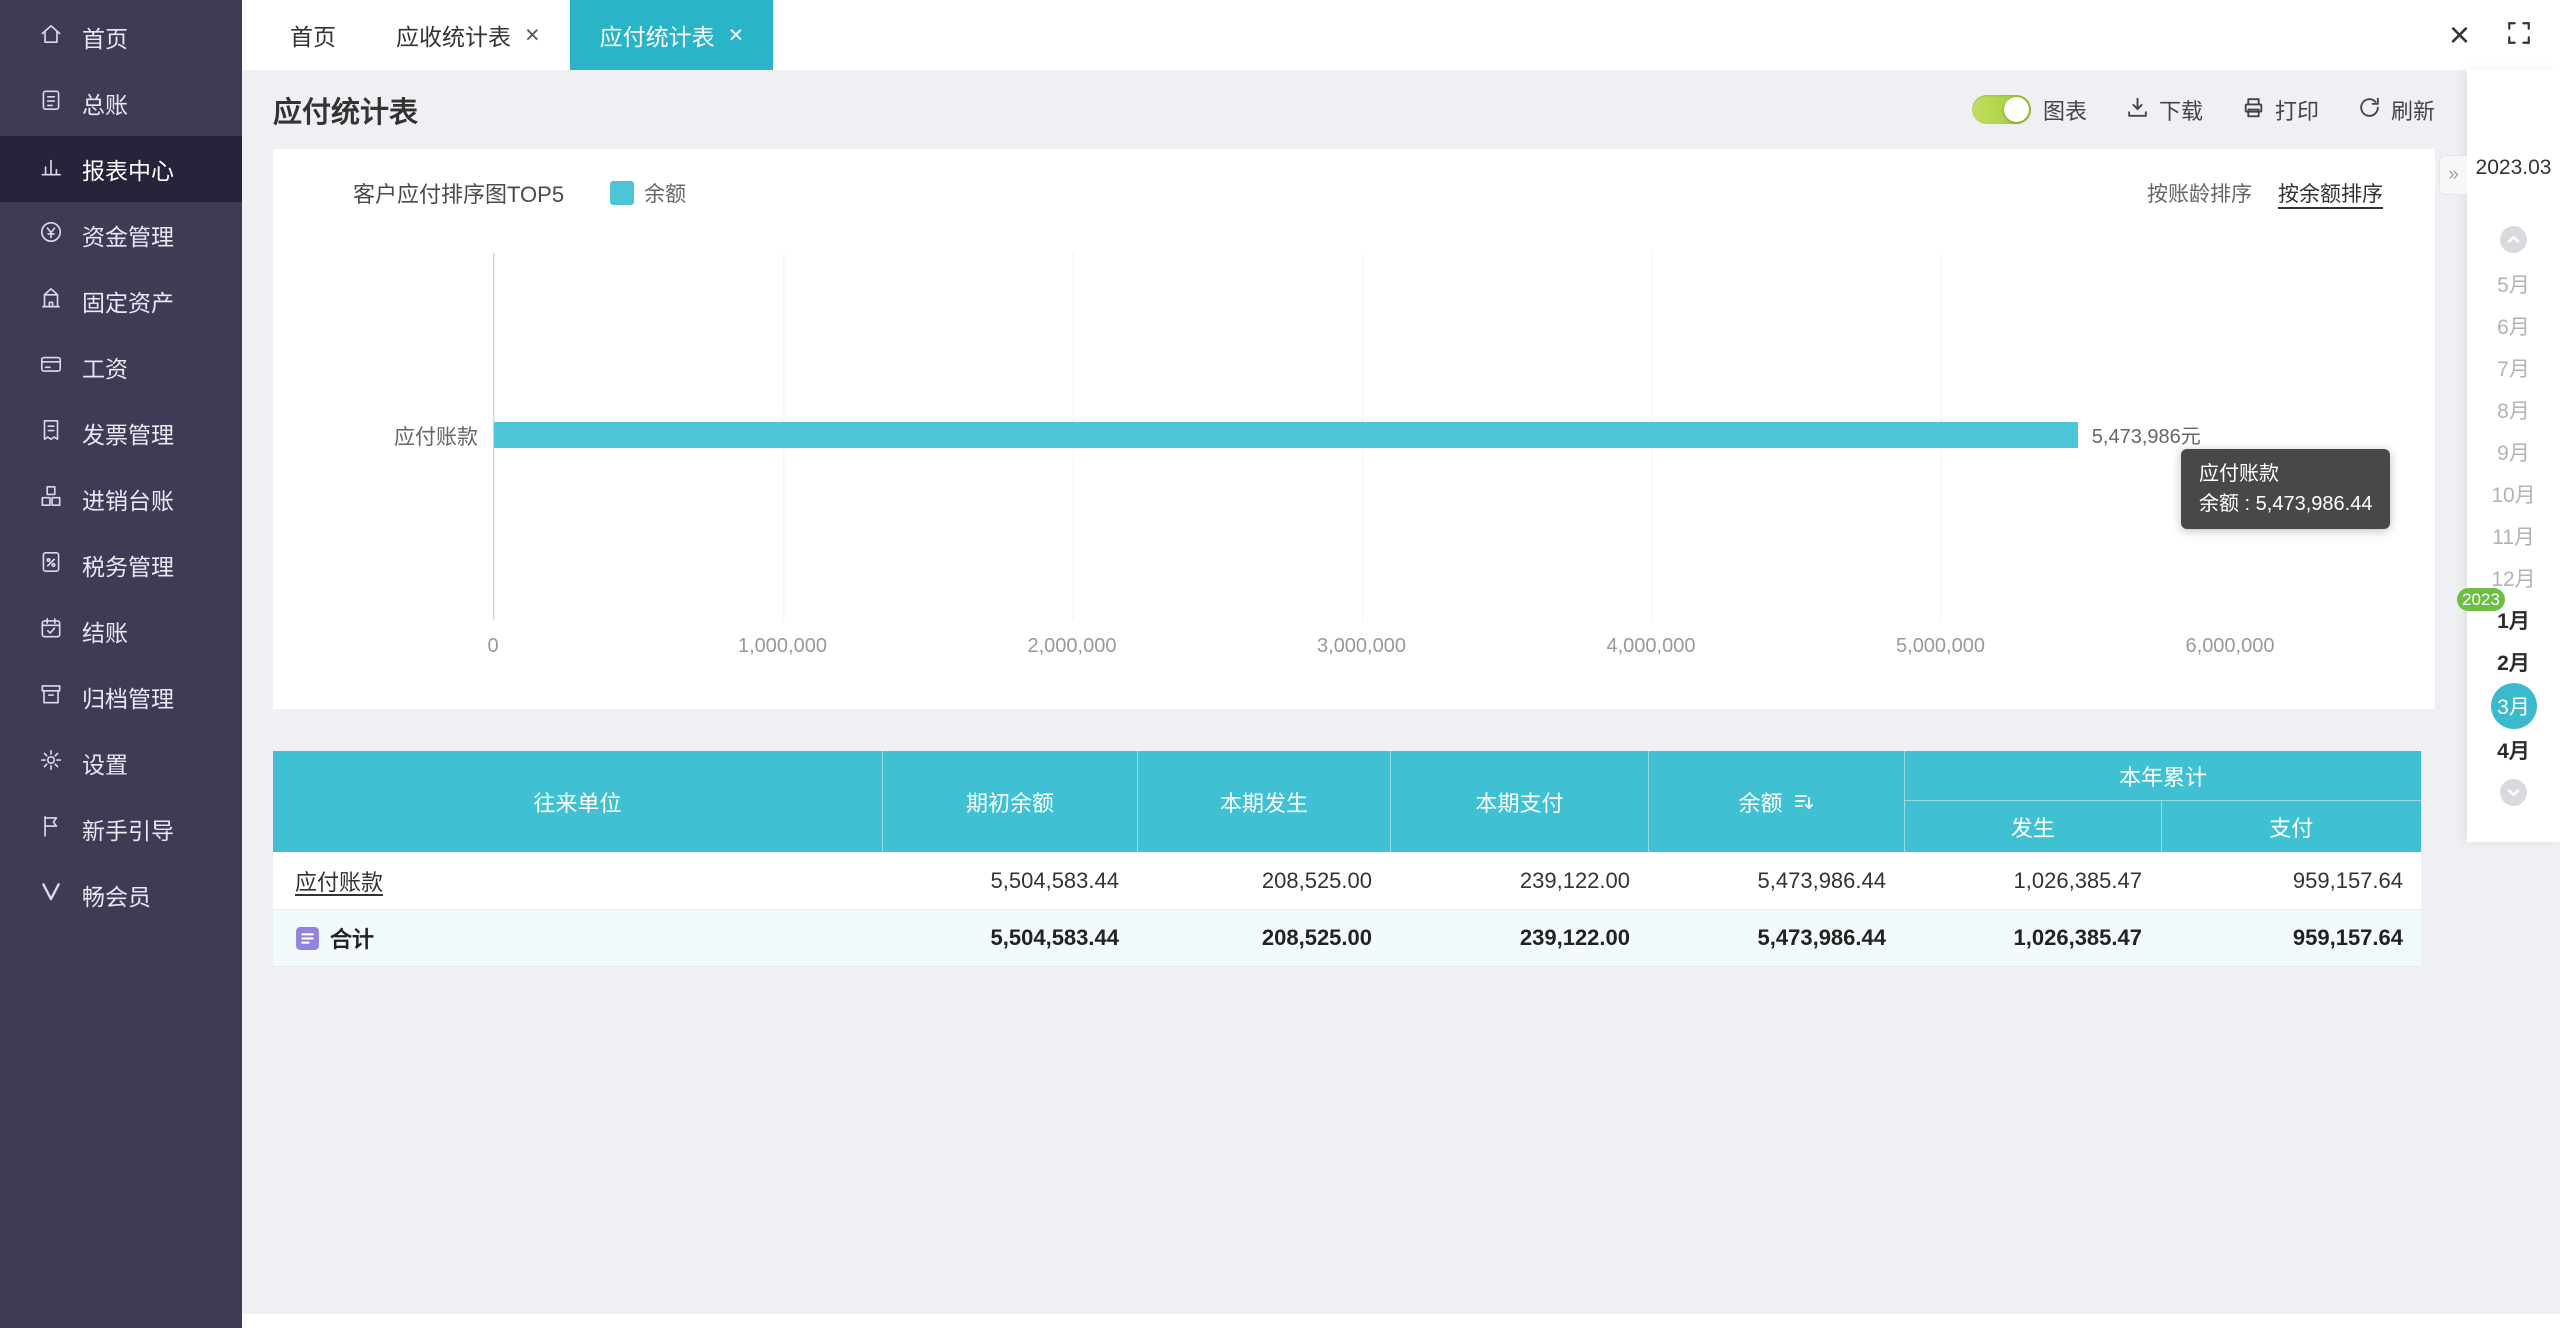 The height and width of the screenshot is (1328, 2560). What do you see at coordinates (1354, 109) in the screenshot?
I see `title-row: 应付统计表 图表 下载 打印 刷新` at bounding box center [1354, 109].